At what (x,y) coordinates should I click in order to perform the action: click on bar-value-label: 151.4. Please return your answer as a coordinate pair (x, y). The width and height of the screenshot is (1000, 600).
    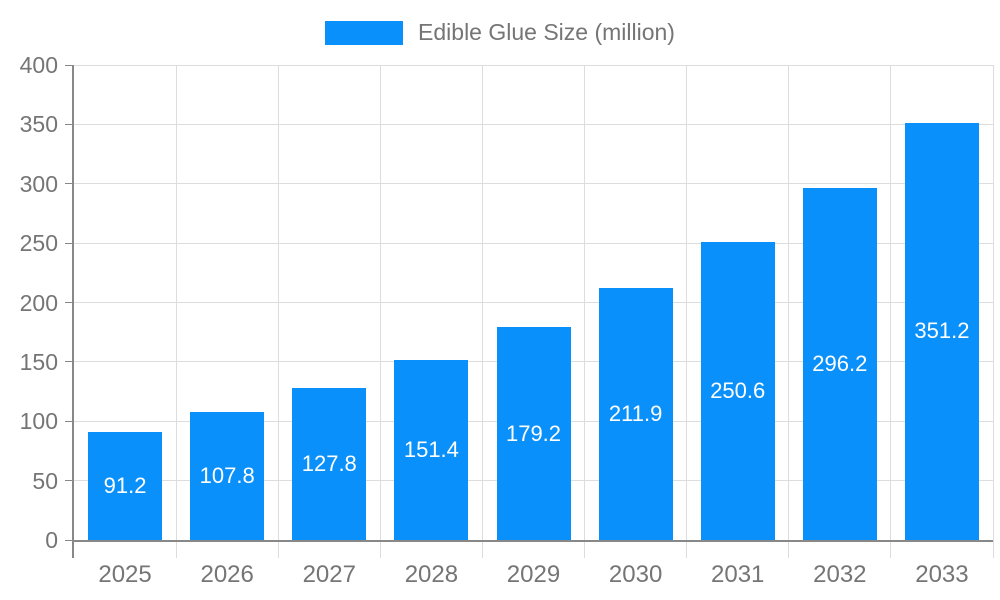
    Looking at the image, I should click on (431, 450).